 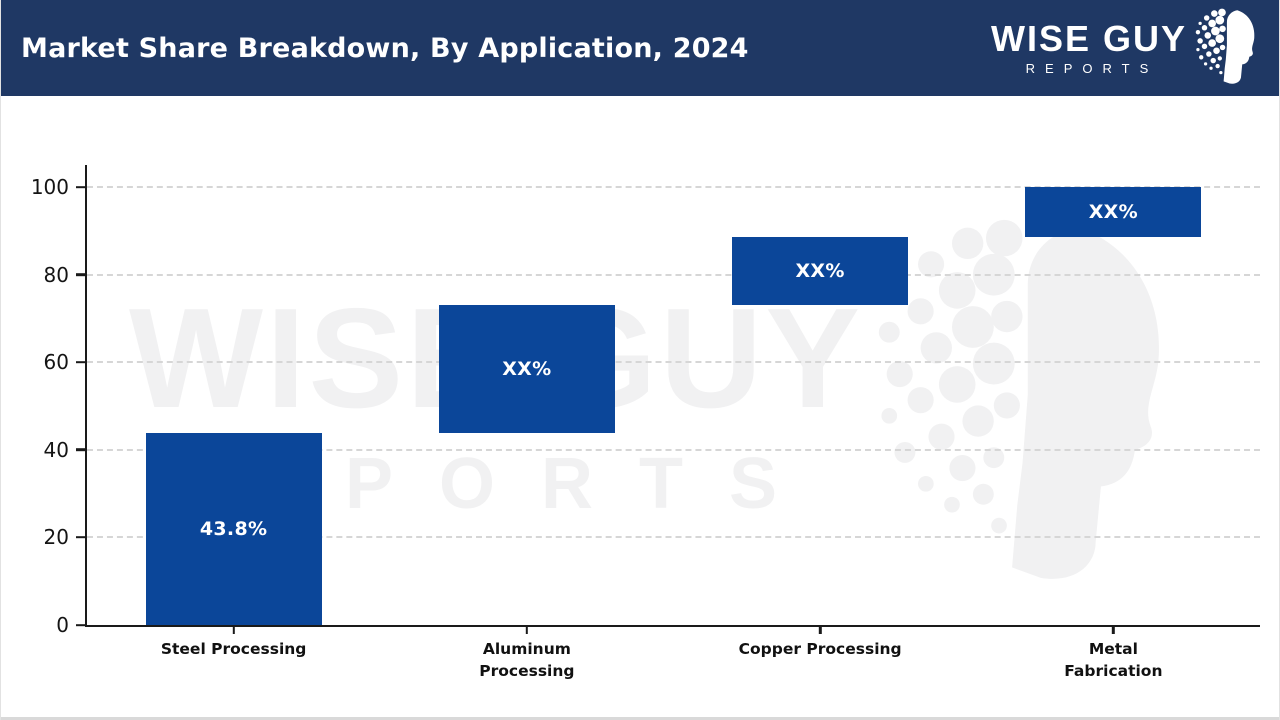 What do you see at coordinates (1092, 68) in the screenshot?
I see `logo-reports-text: REPORTS` at bounding box center [1092, 68].